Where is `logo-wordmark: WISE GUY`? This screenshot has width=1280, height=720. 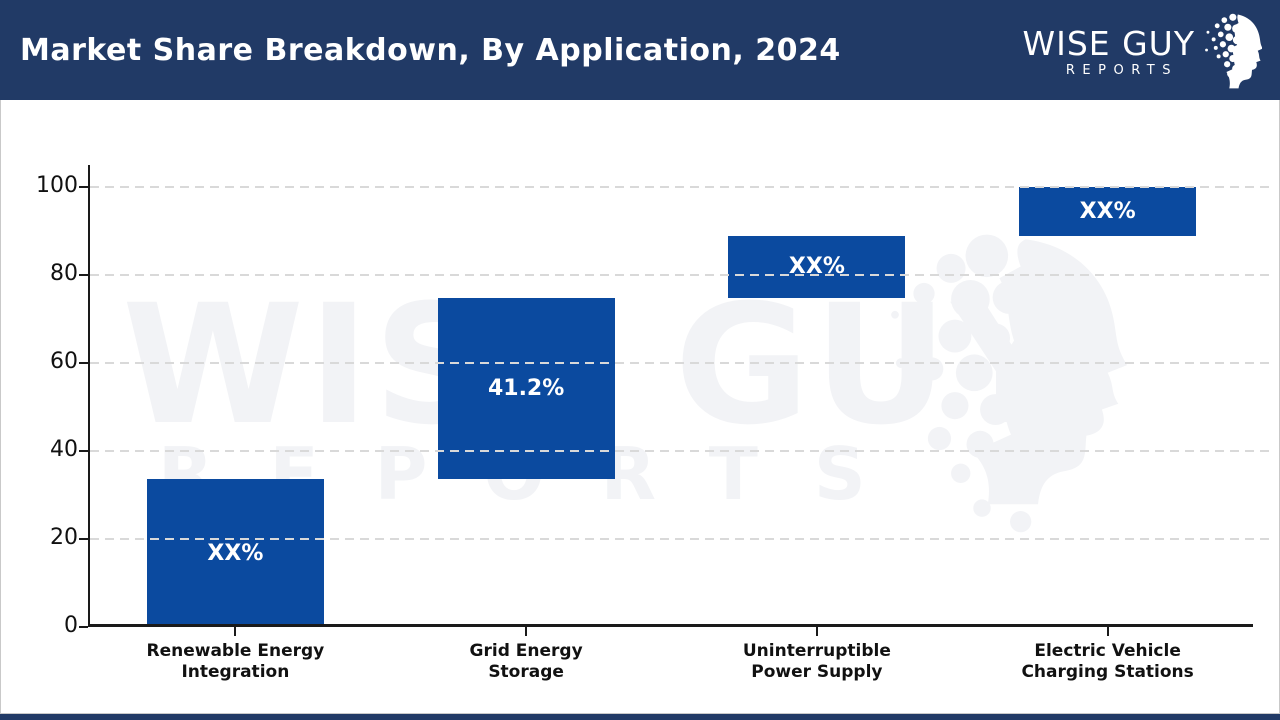
logo-wordmark: WISE GUY is located at coordinates (1108, 43).